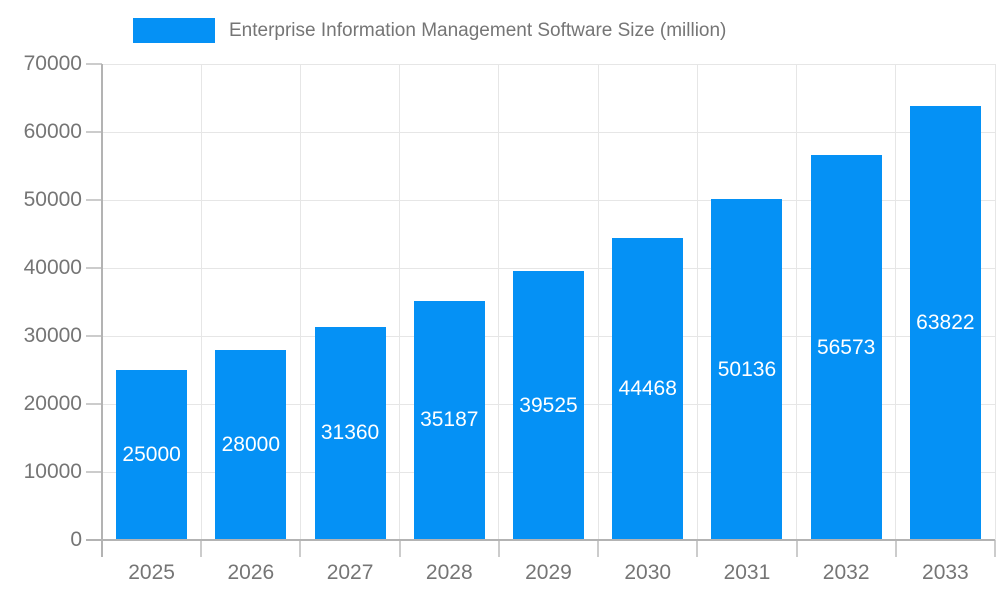  I want to click on bar-value-label: 44468, so click(647, 388).